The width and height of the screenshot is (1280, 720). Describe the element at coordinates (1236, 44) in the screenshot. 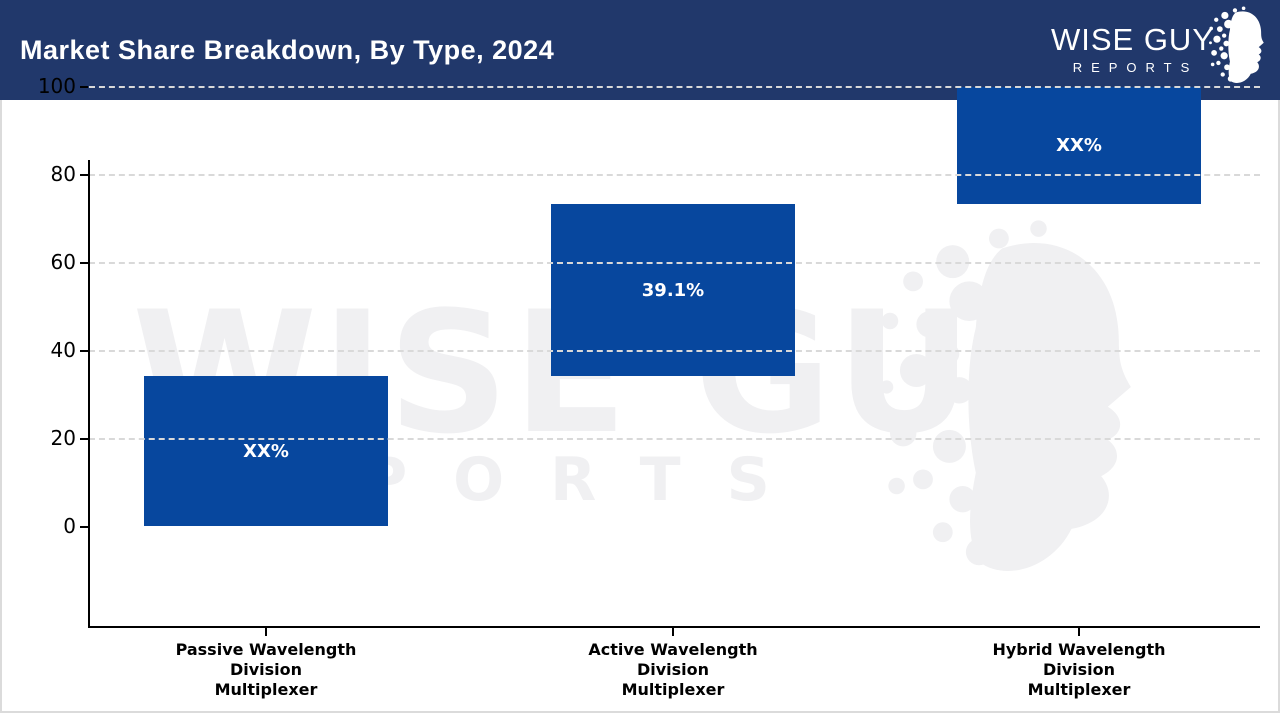

I see `logo-face-icon` at that location.